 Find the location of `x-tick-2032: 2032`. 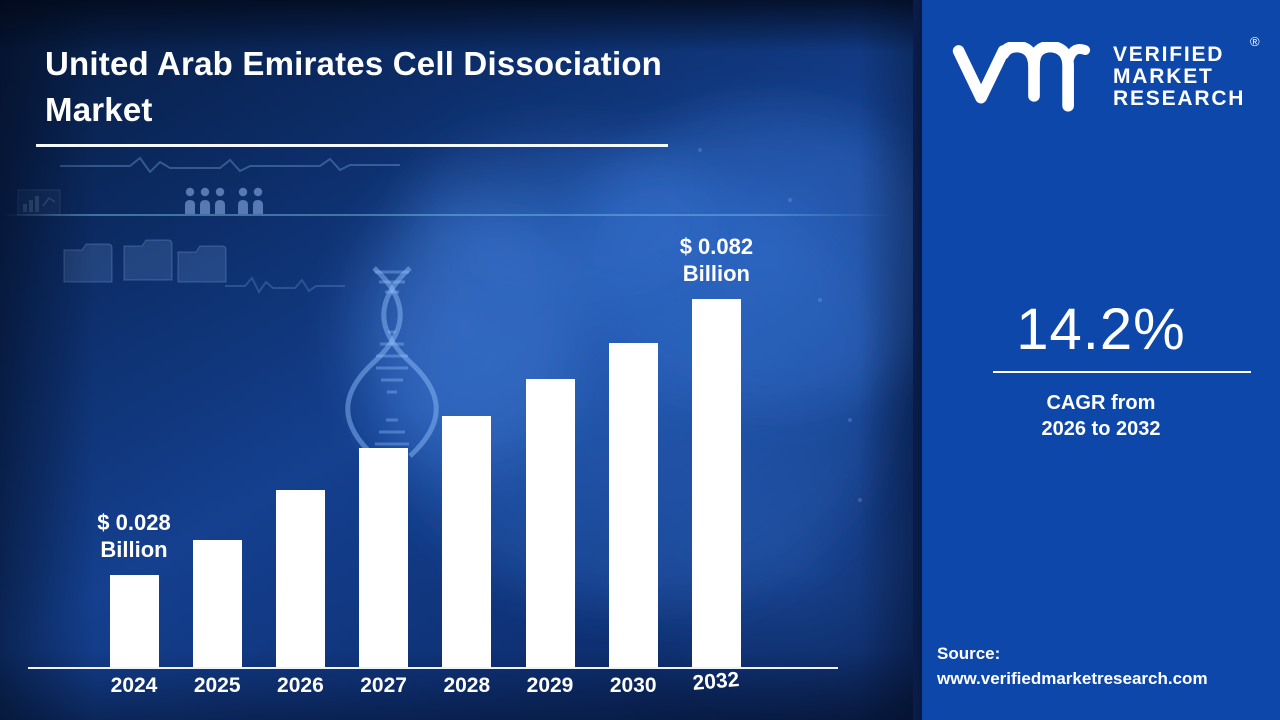

x-tick-2032: 2032 is located at coordinates (716, 681).